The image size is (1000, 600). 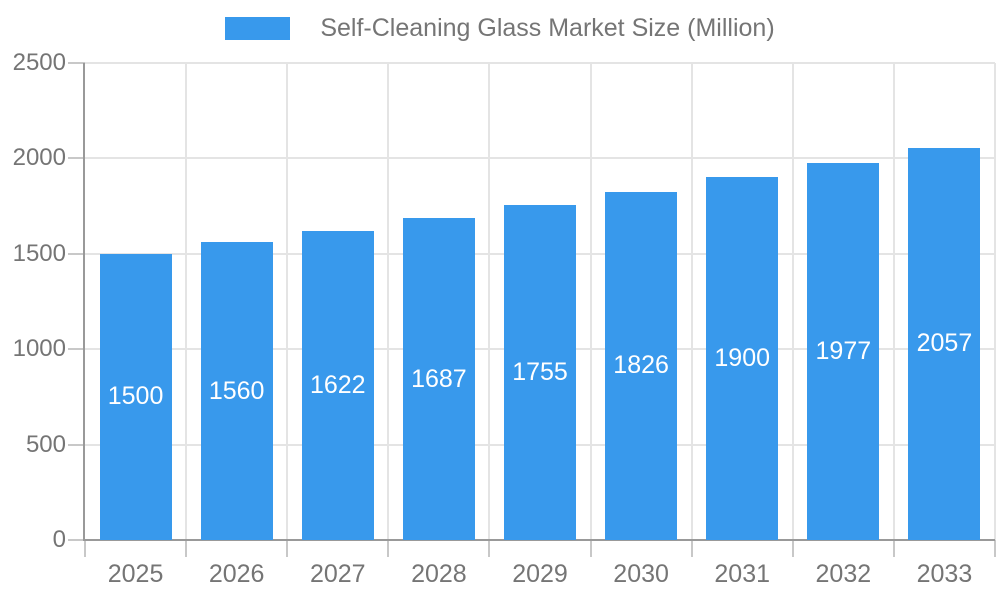 I want to click on bar-value-label: 1826, so click(x=641, y=365).